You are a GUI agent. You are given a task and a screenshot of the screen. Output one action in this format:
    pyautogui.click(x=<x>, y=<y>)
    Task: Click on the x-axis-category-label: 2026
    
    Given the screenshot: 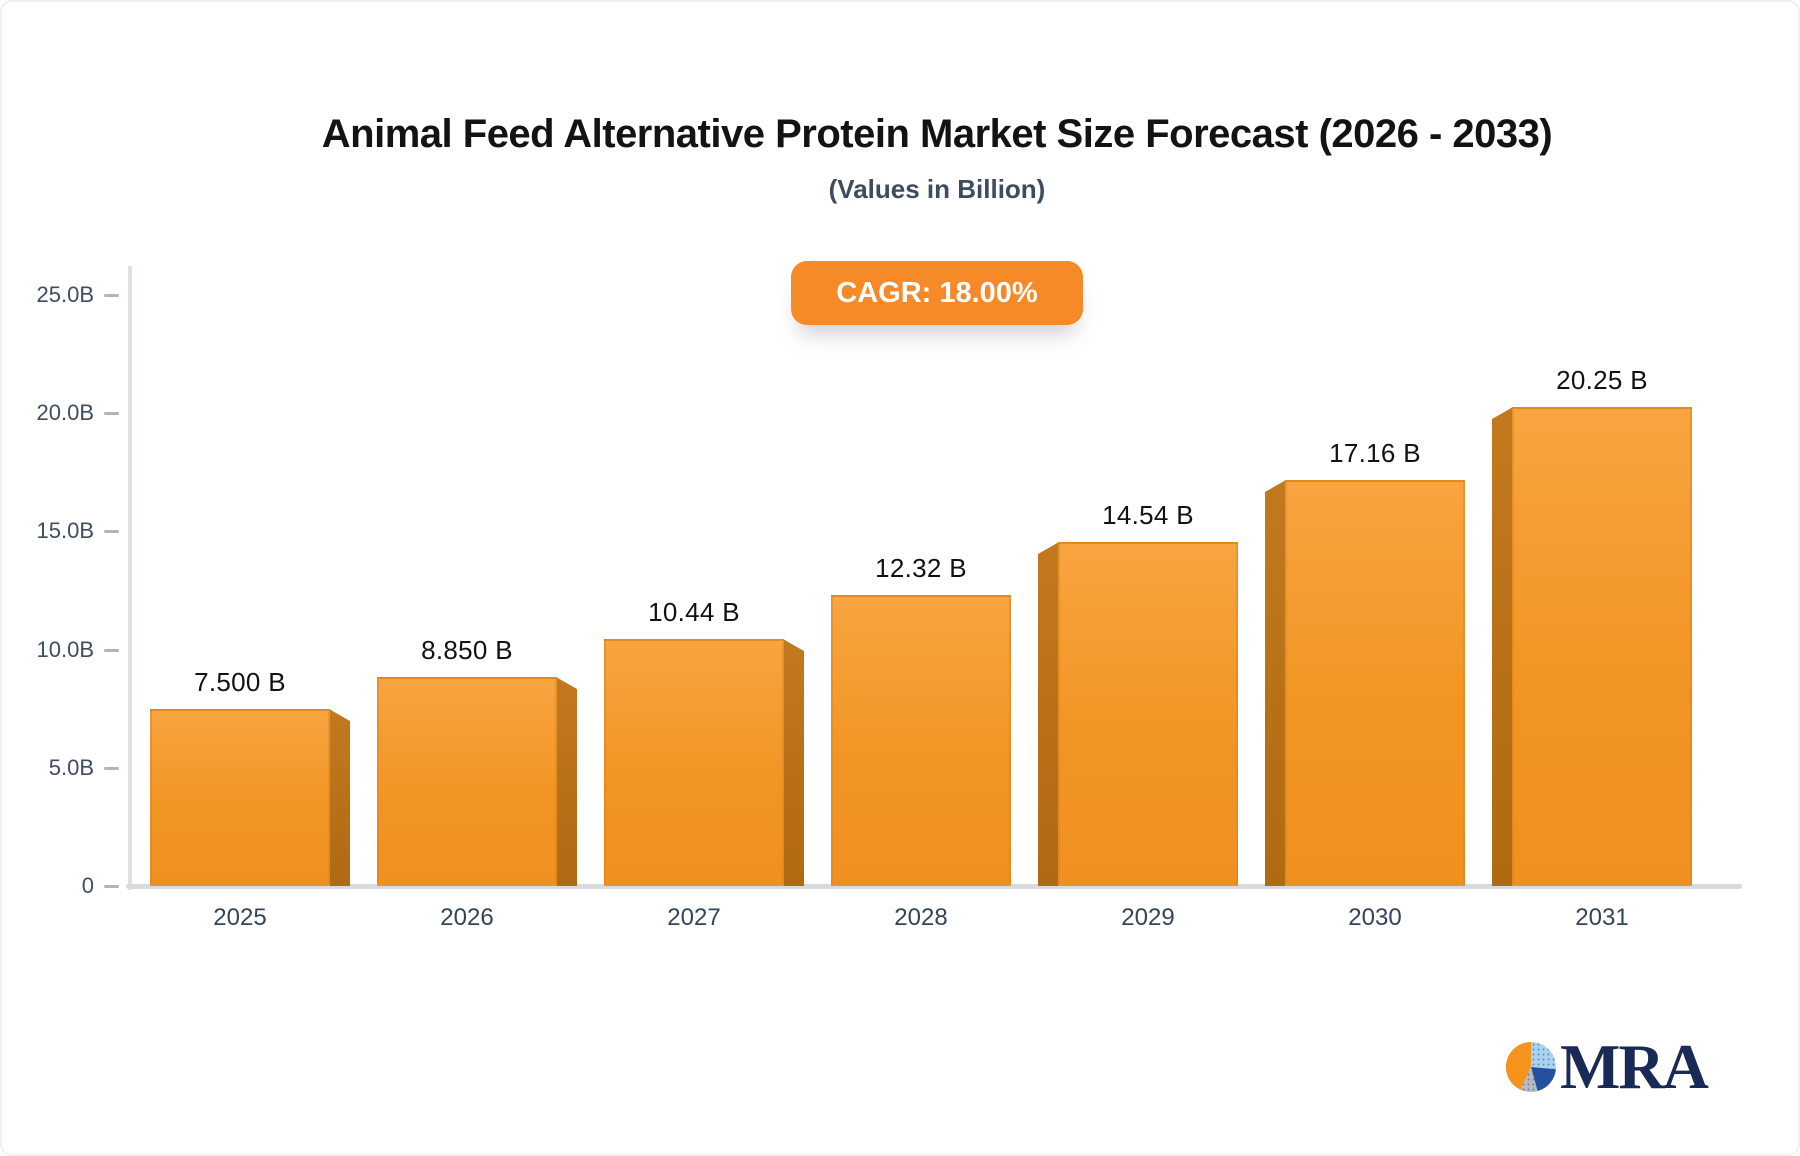 What is the action you would take?
    pyautogui.click(x=467, y=917)
    